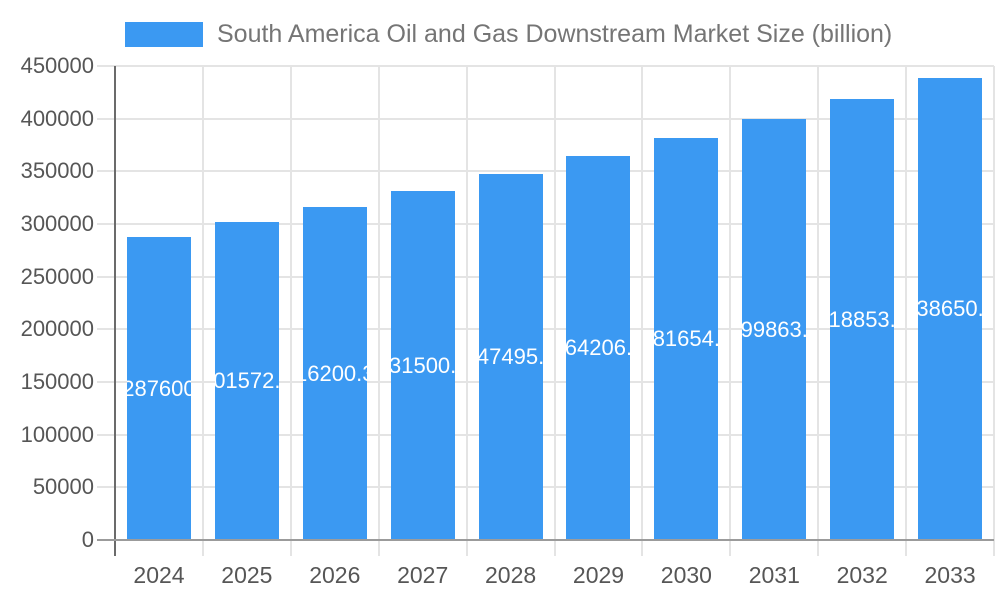 Image resolution: width=1000 pixels, height=600 pixels. I want to click on x-axis-tick-label: 2029, so click(598, 575).